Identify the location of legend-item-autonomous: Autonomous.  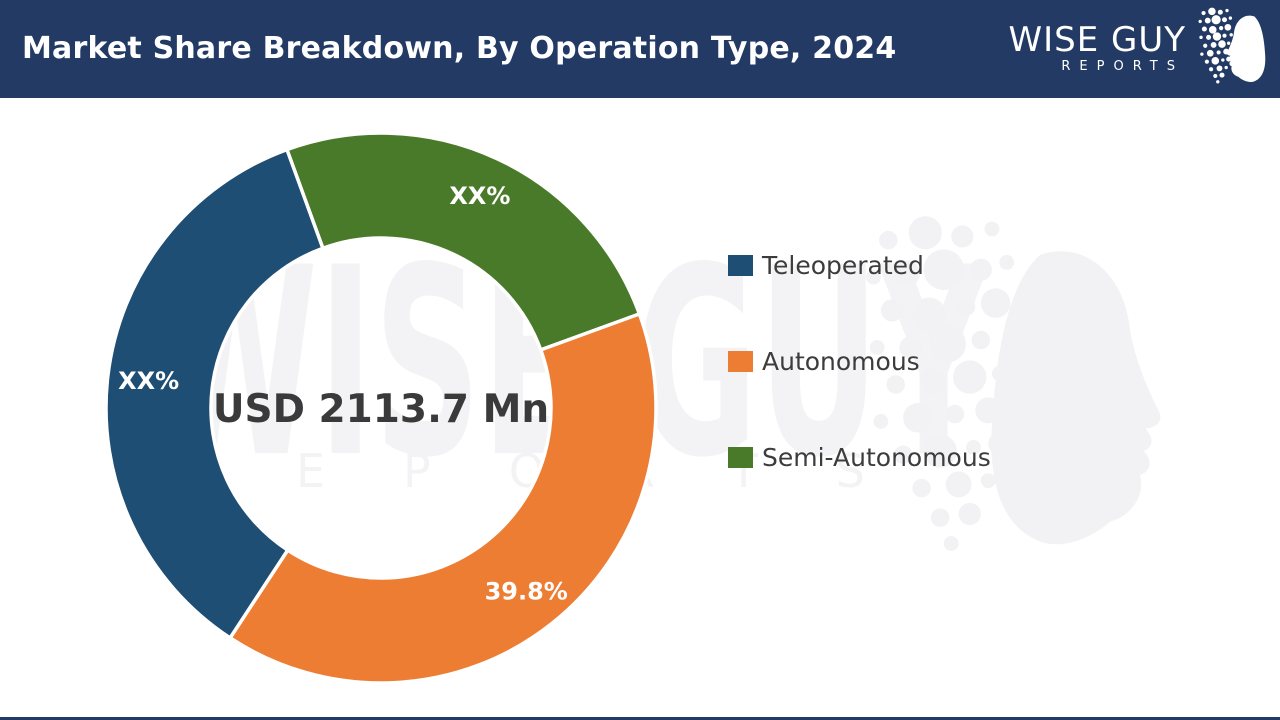
(859, 361).